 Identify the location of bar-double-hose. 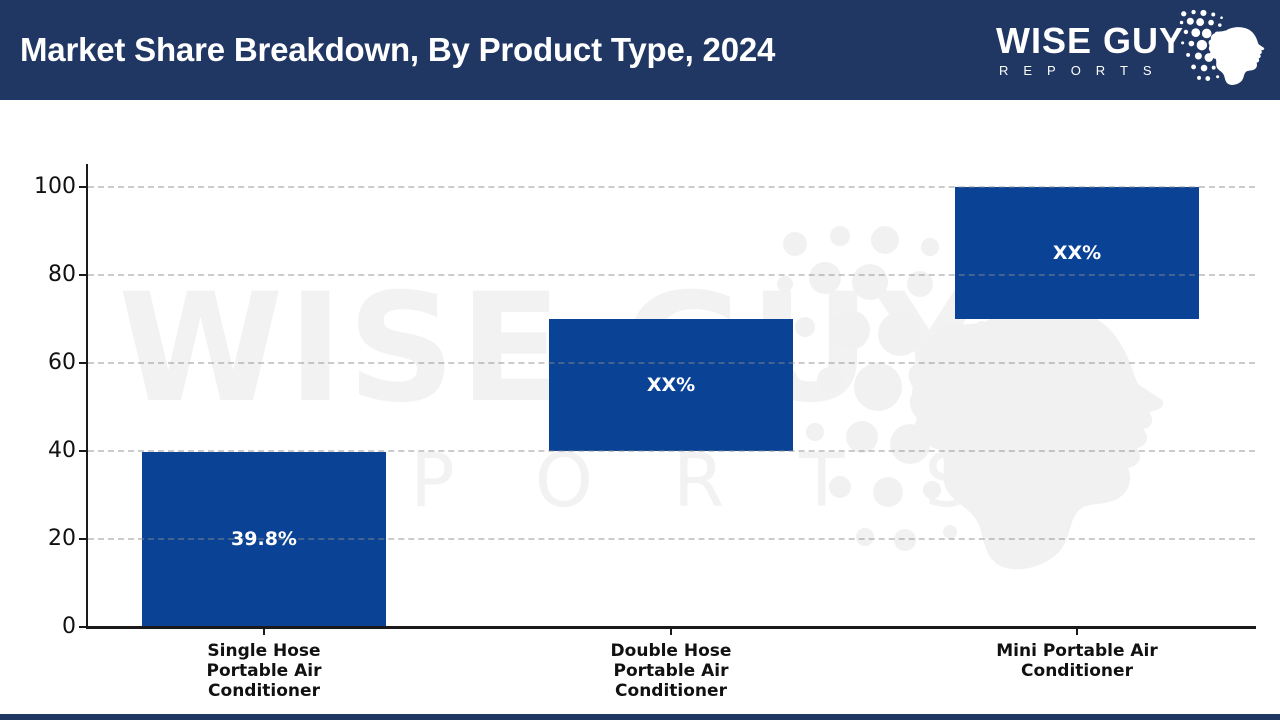
(671, 385).